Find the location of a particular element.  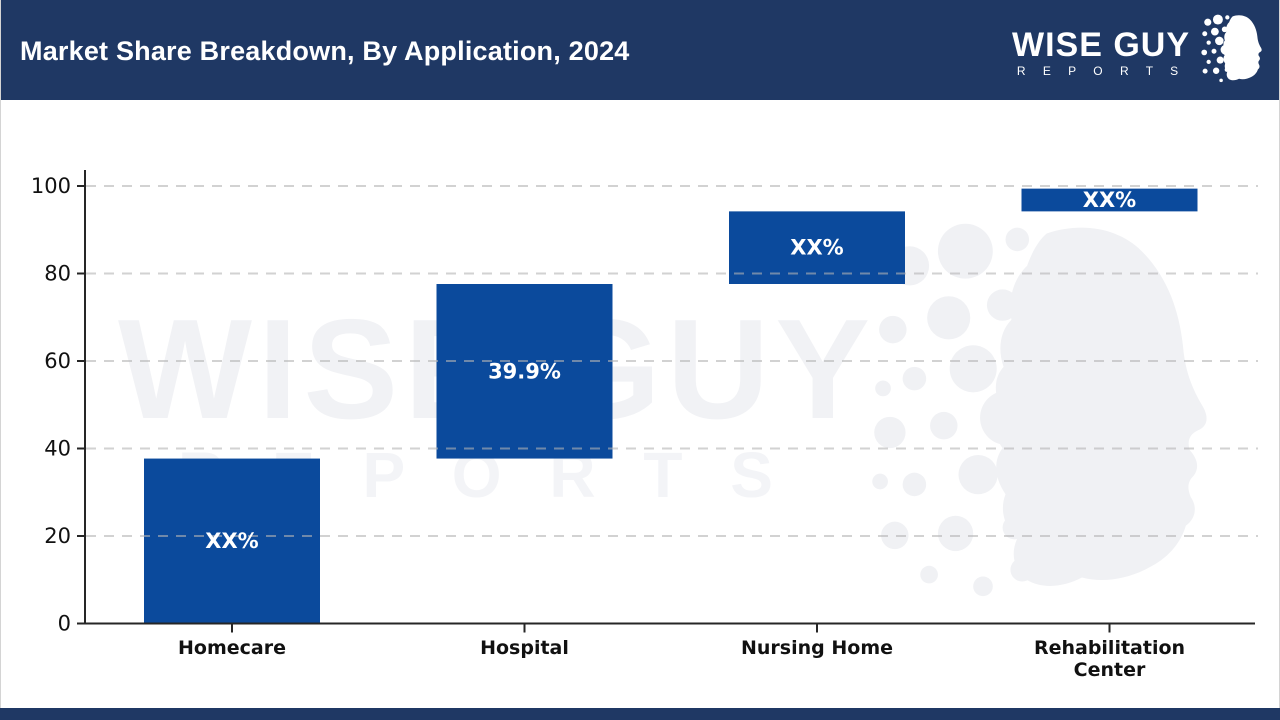

page-border-left is located at coordinates (0, 360).